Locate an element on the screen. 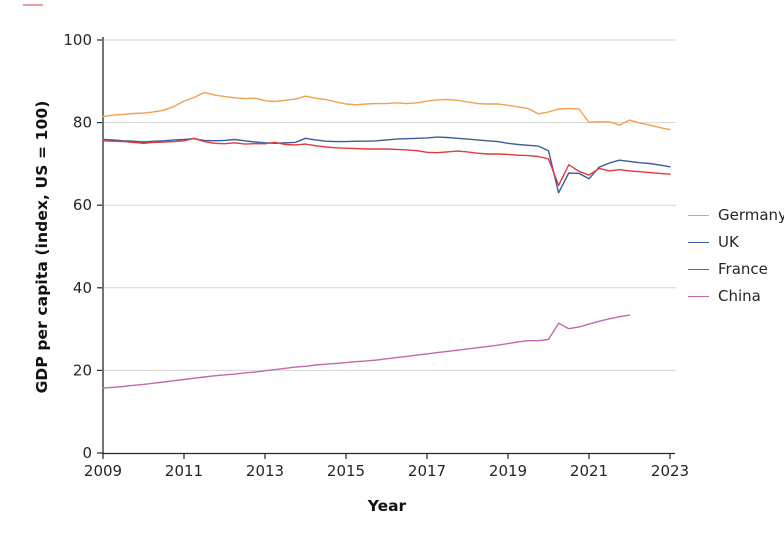  series-line-uk is located at coordinates (386, 165).